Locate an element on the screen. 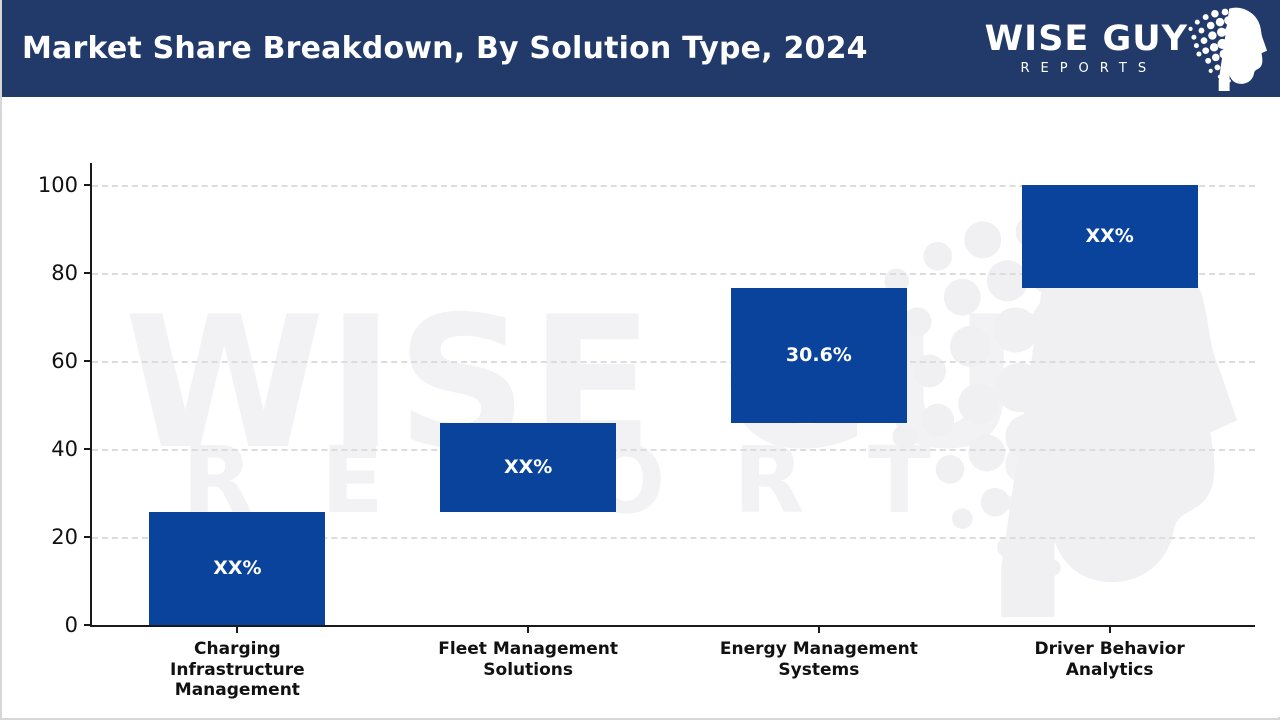 The image size is (1280, 720). y-tick-label: 40 is located at coordinates (64, 449).